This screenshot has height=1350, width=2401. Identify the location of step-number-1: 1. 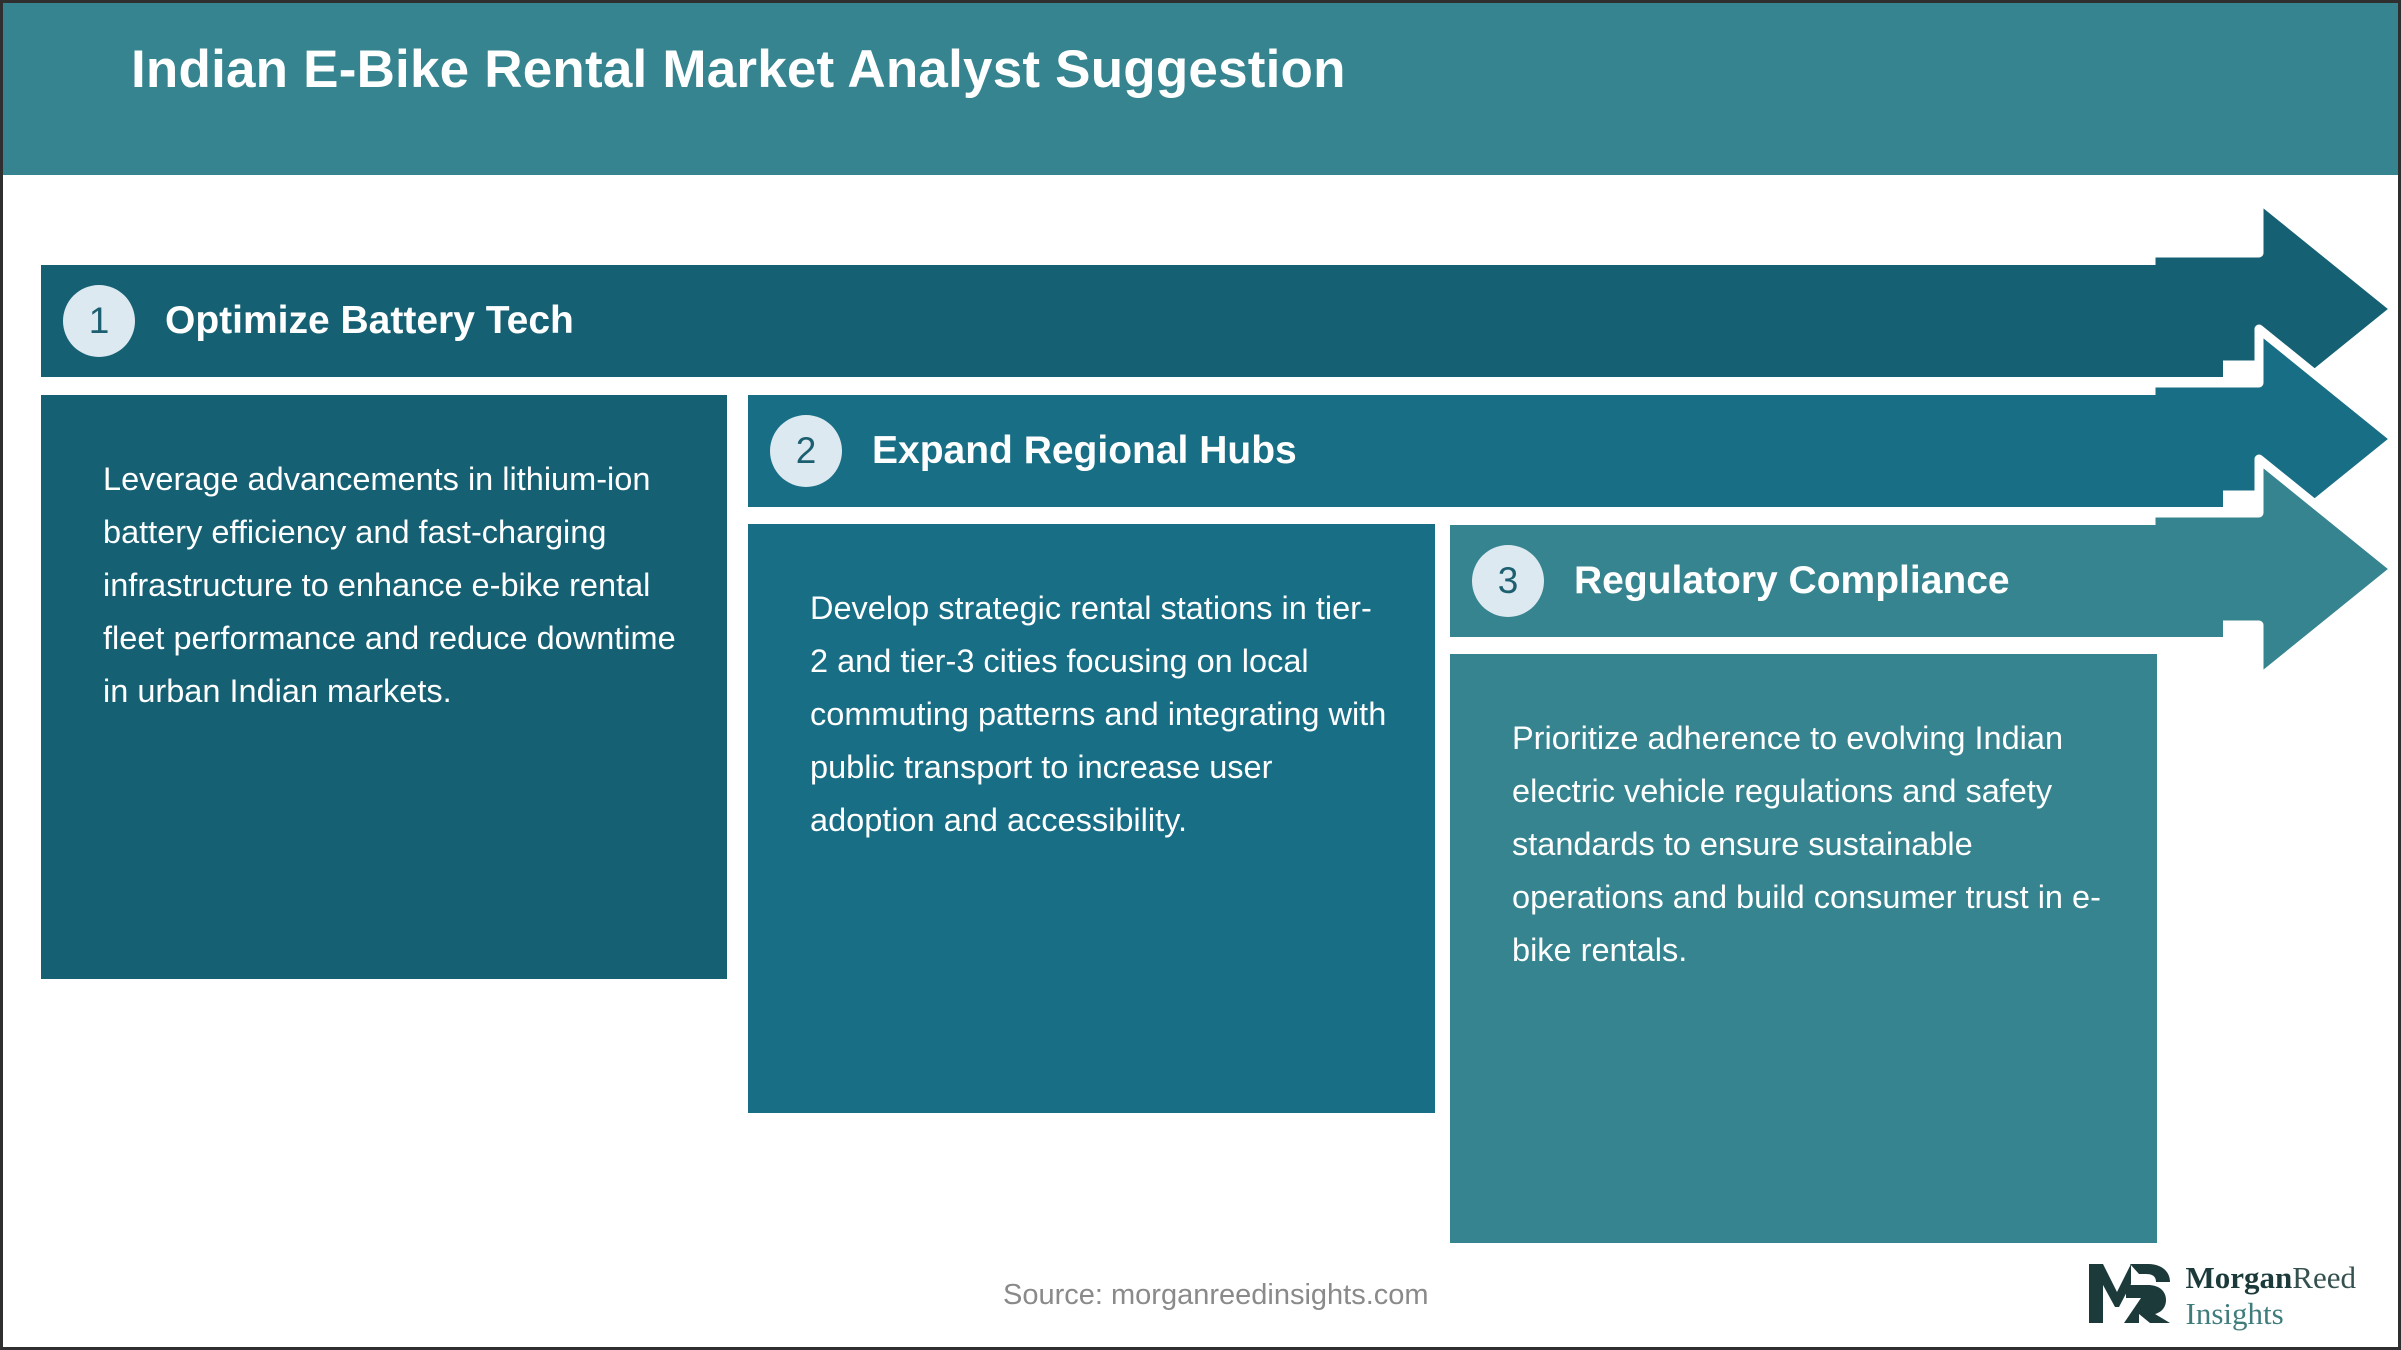
(99, 320).